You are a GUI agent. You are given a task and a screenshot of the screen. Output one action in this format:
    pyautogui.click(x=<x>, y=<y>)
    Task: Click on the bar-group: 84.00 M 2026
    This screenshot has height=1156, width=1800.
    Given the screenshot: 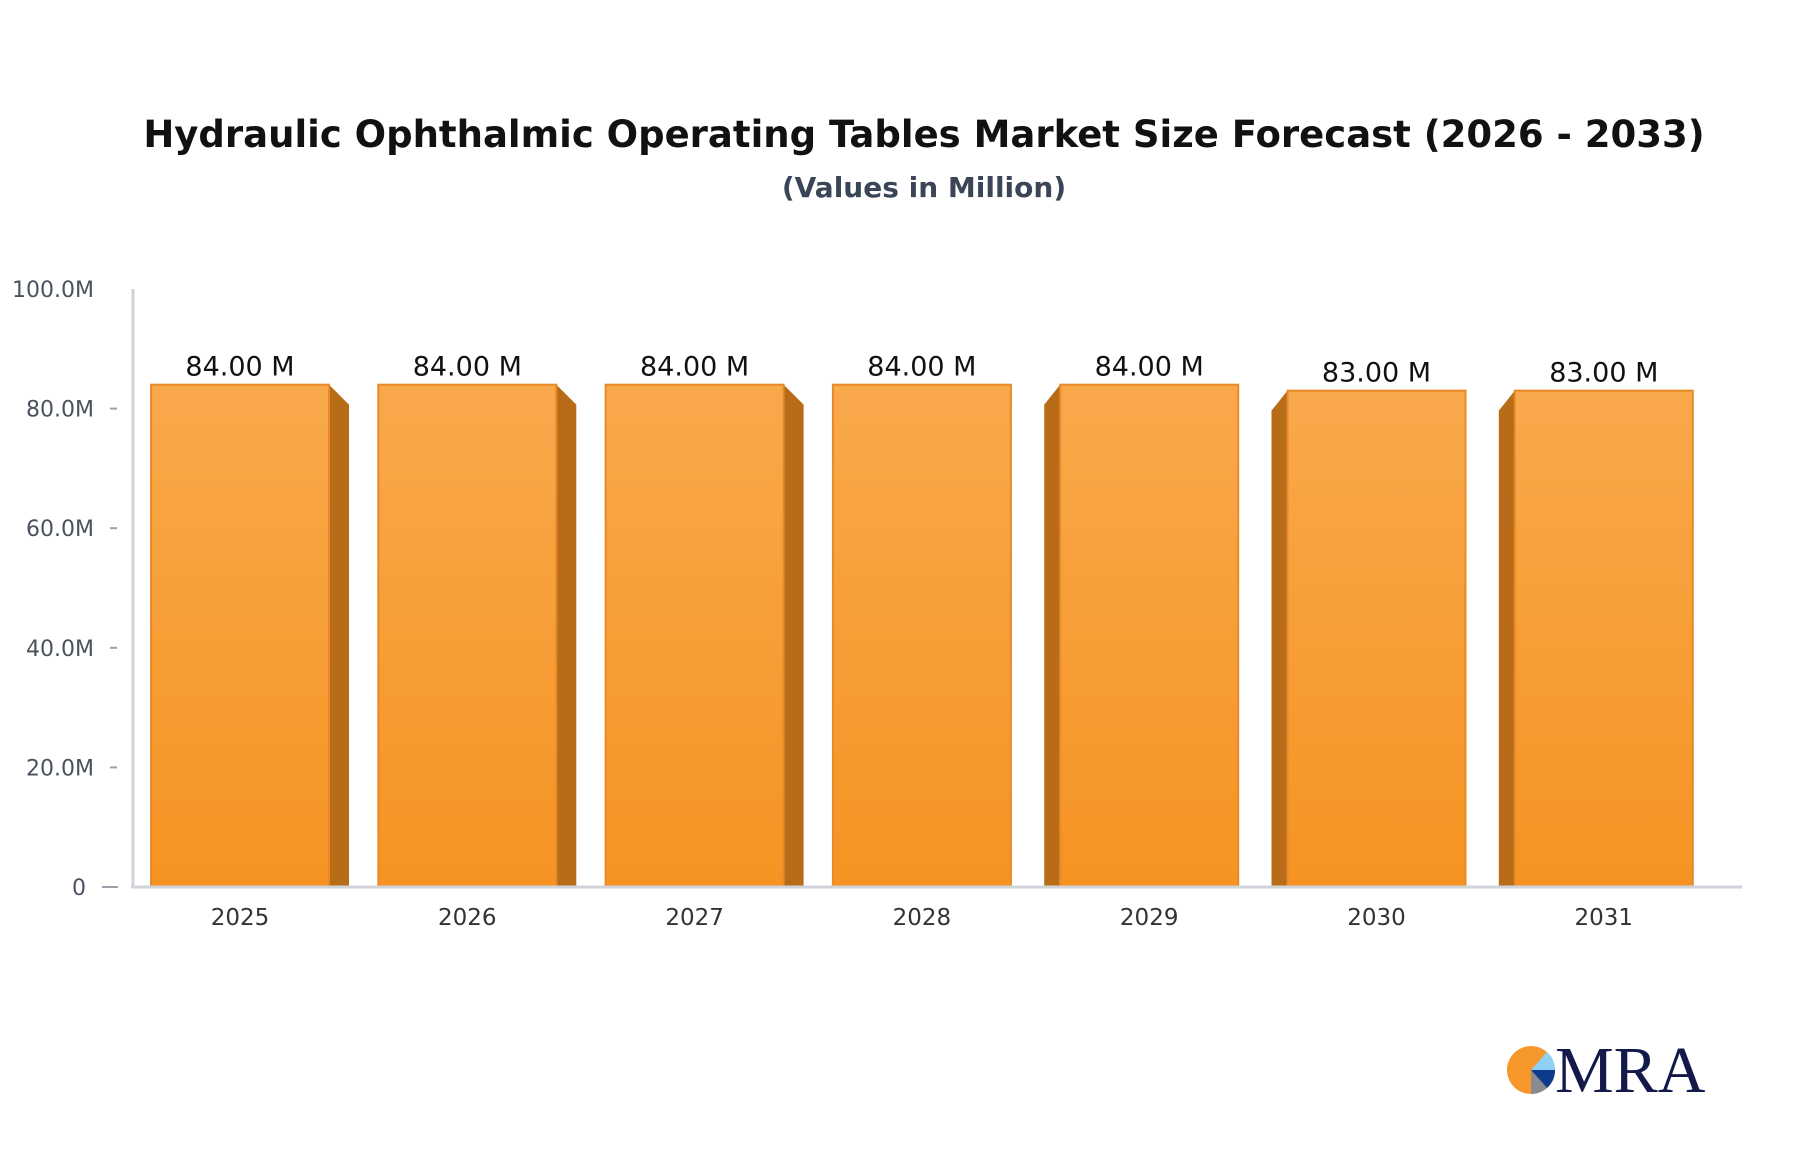 What is the action you would take?
    pyautogui.click(x=477, y=641)
    